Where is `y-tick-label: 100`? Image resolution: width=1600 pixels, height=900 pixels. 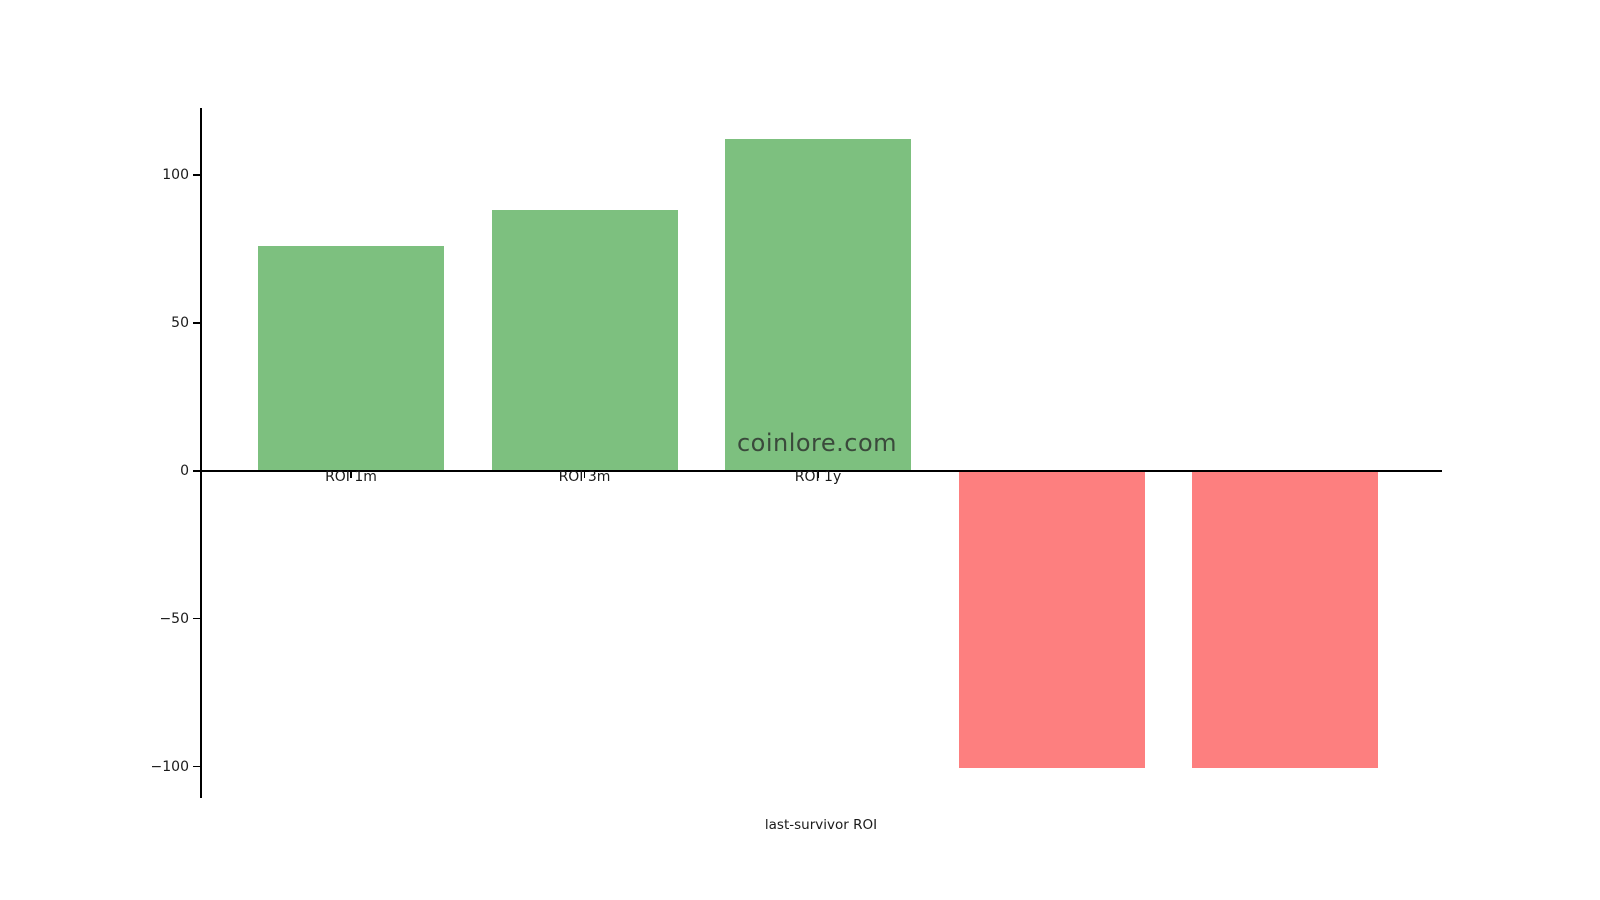
y-tick-label: 100 is located at coordinates (175, 174).